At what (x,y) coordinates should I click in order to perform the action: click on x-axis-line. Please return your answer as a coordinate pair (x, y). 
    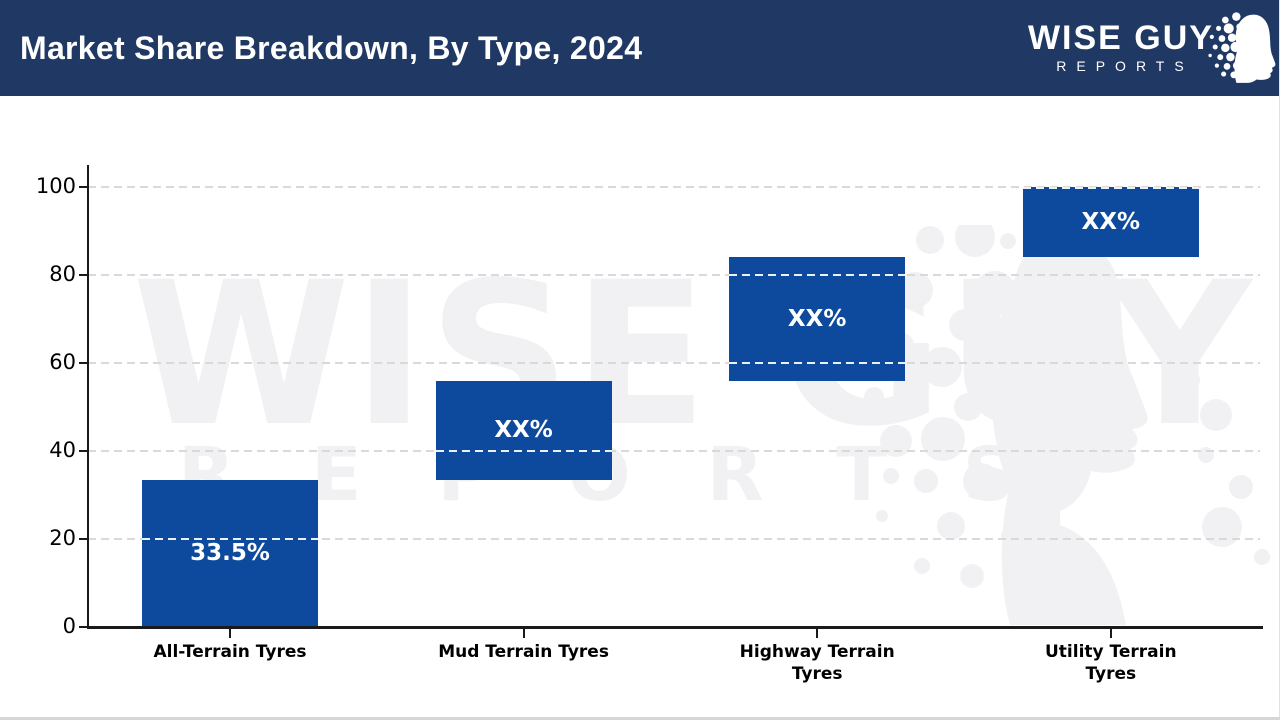
    Looking at the image, I should click on (675, 627).